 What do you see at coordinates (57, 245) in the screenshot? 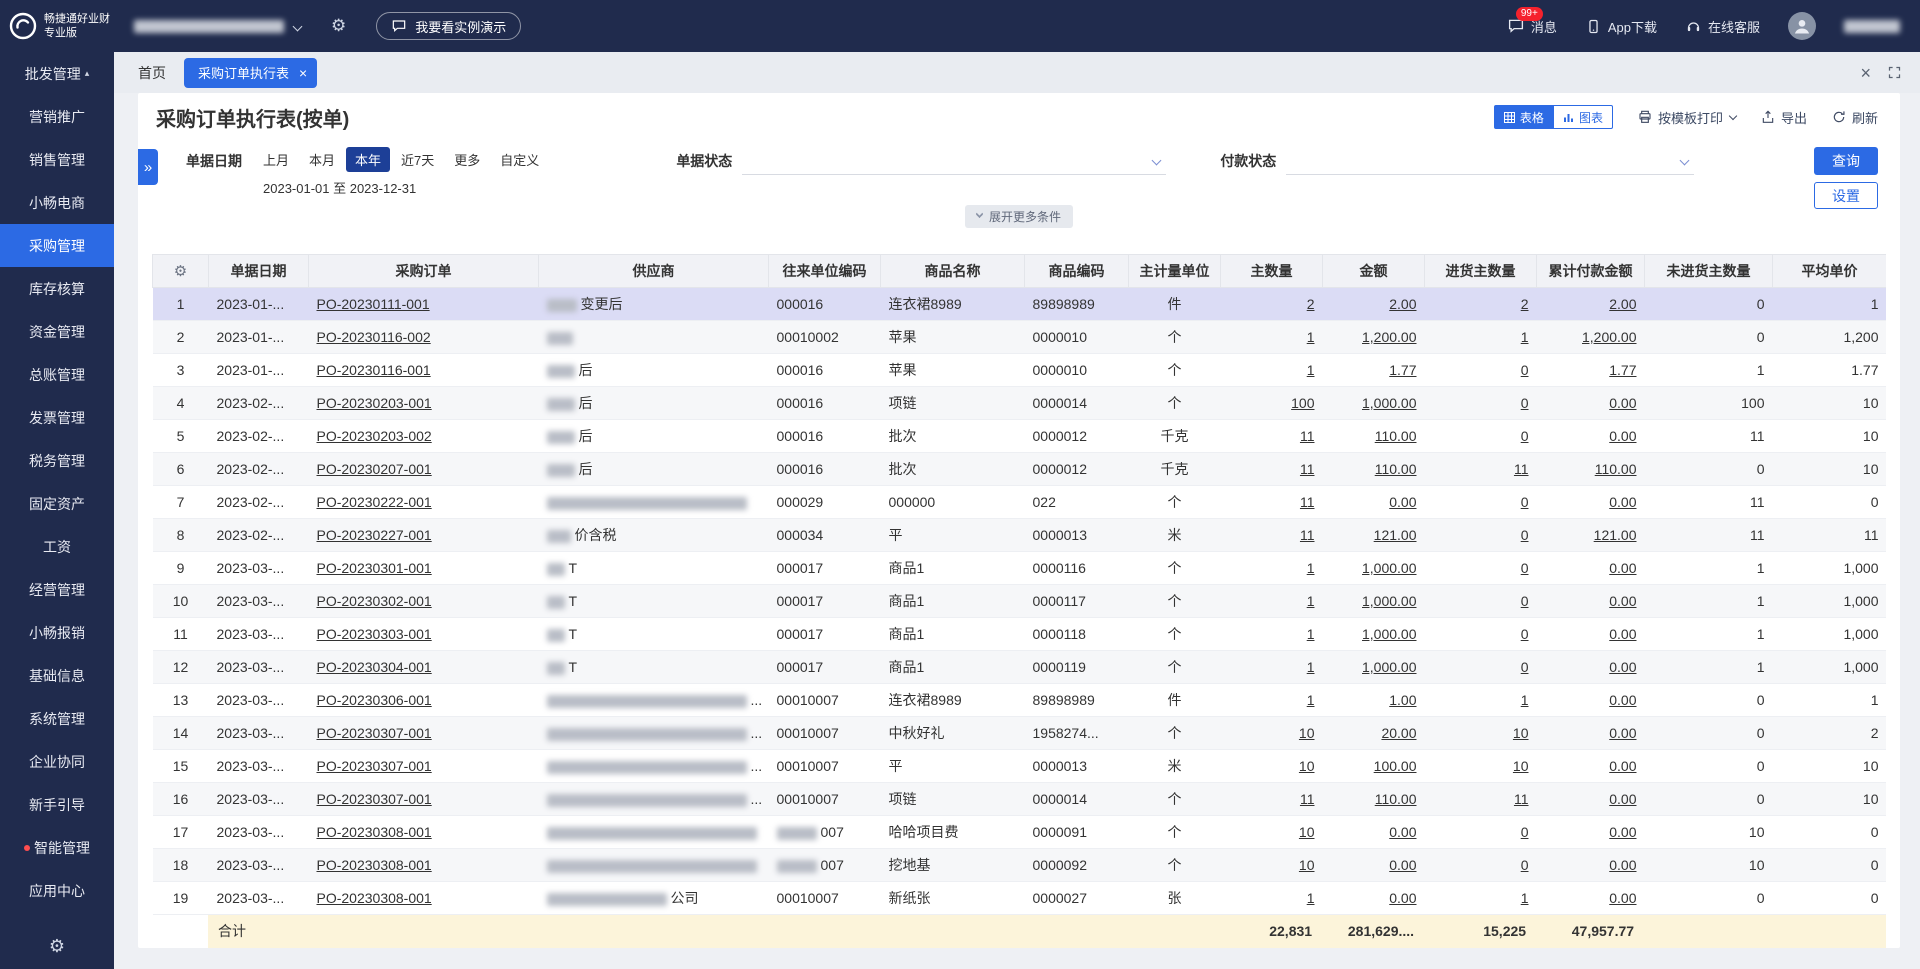
I see `sidebar-item: 采购管理` at bounding box center [57, 245].